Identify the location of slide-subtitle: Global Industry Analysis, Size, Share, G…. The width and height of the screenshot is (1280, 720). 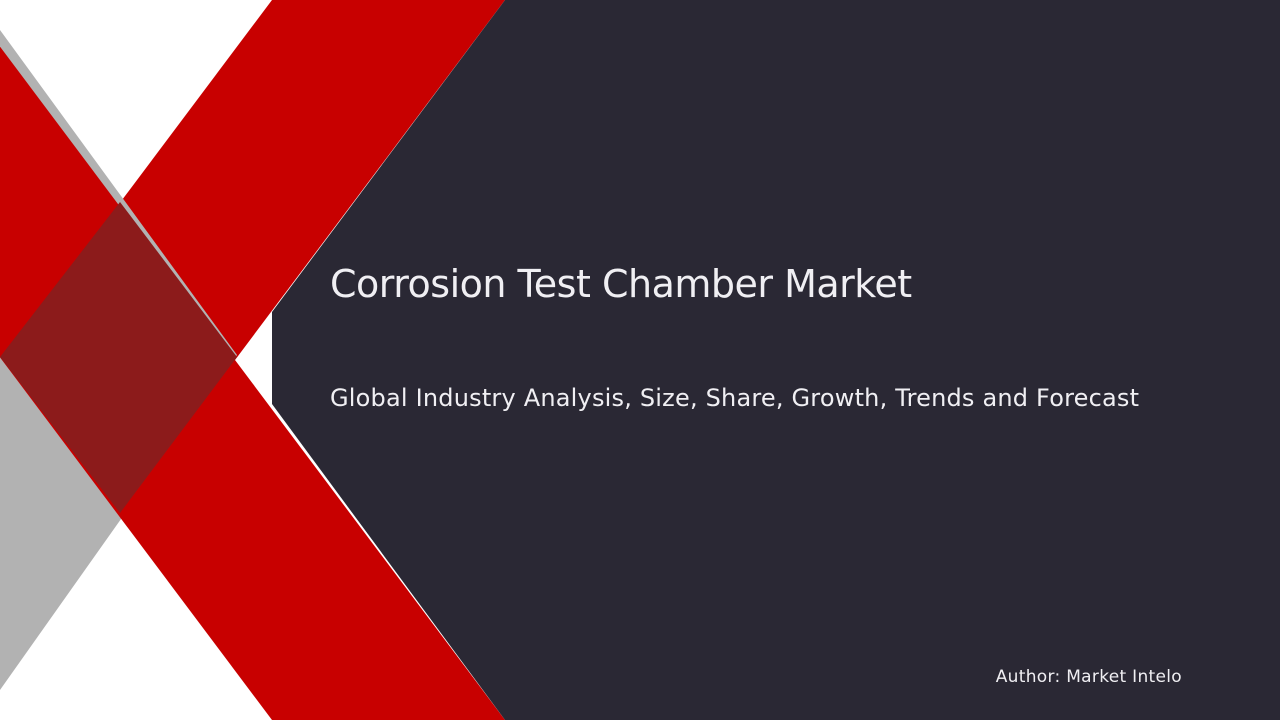
(735, 398).